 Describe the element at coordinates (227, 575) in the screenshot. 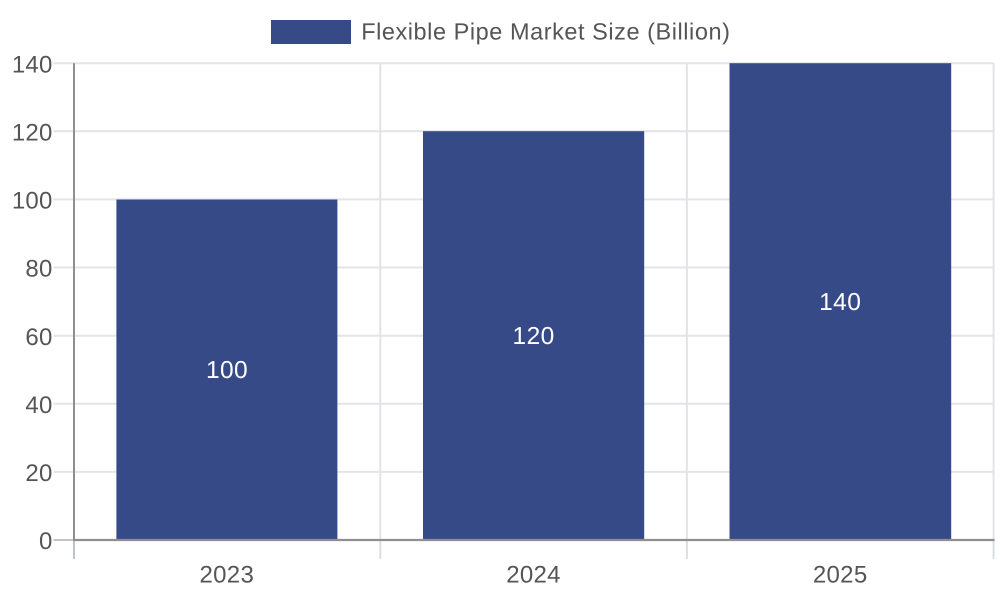

I see `svg-text: 2023` at that location.